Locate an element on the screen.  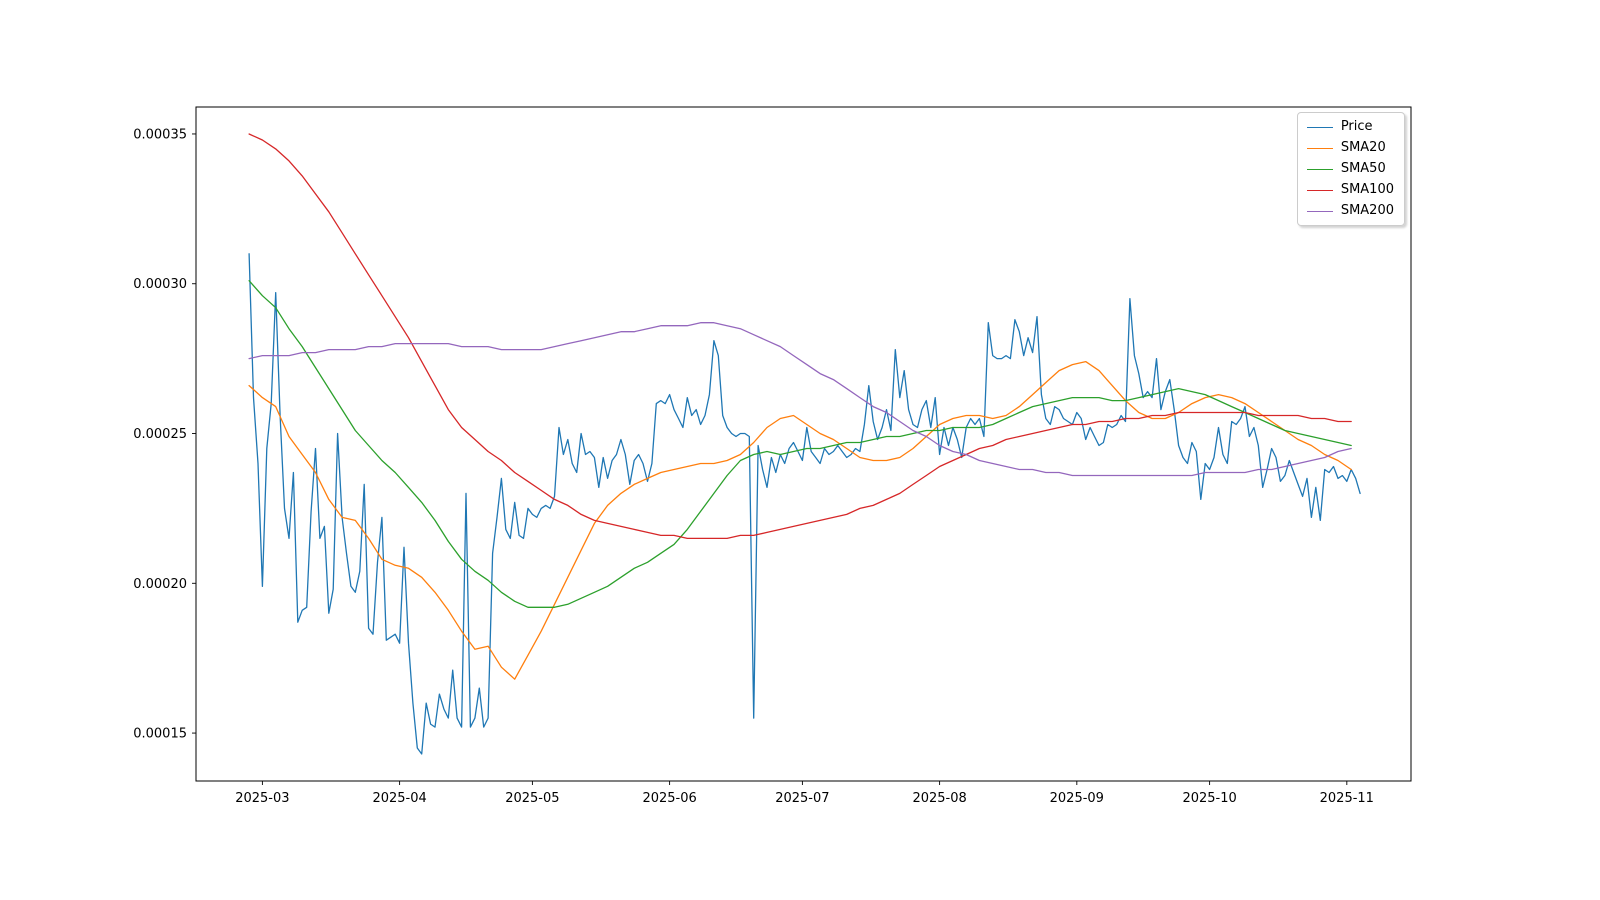
y-tick-label: 0.00025 is located at coordinates (160, 434).